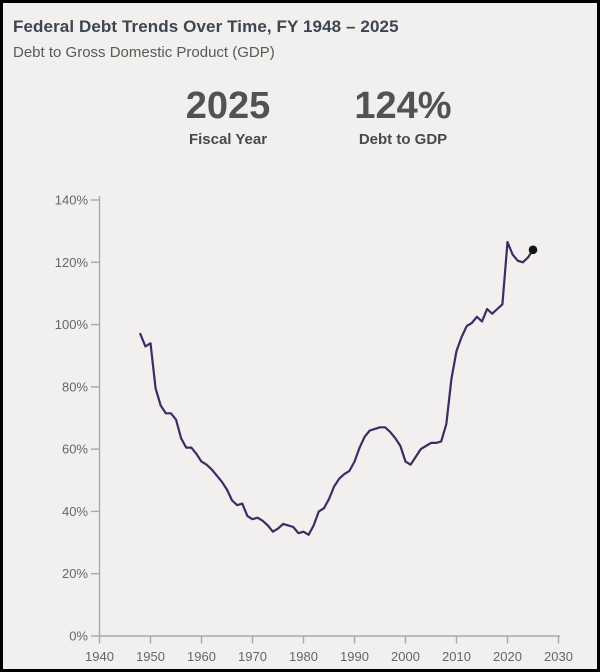  Describe the element at coordinates (456, 656) in the screenshot. I see `x-axis-tick-label: 2010` at that location.